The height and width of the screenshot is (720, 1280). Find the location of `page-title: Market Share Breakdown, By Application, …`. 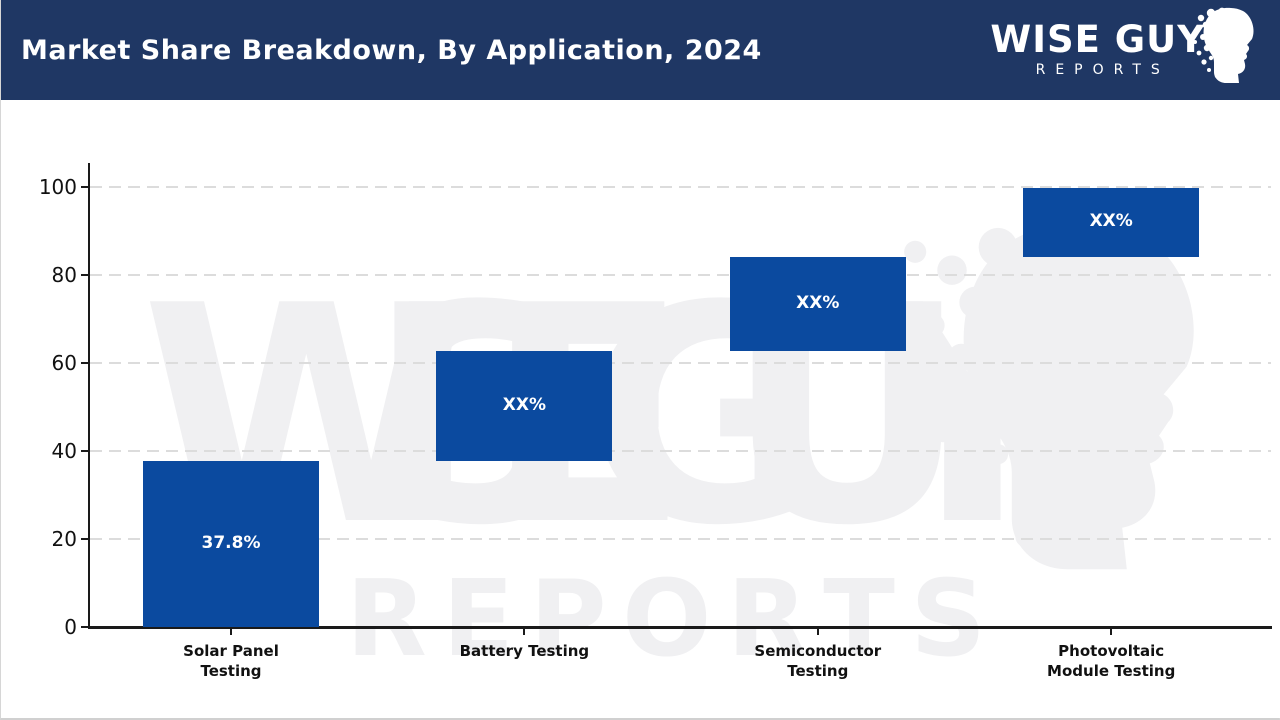

page-title: Market Share Breakdown, By Application, … is located at coordinates (391, 50).